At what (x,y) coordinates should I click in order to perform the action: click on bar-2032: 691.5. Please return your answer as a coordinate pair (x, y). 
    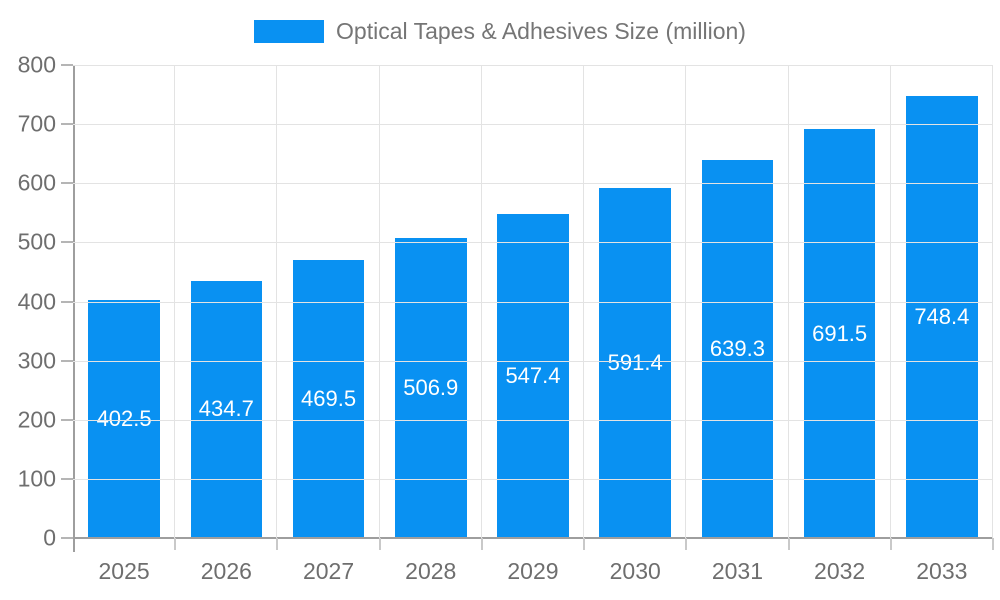
    Looking at the image, I should click on (839, 333).